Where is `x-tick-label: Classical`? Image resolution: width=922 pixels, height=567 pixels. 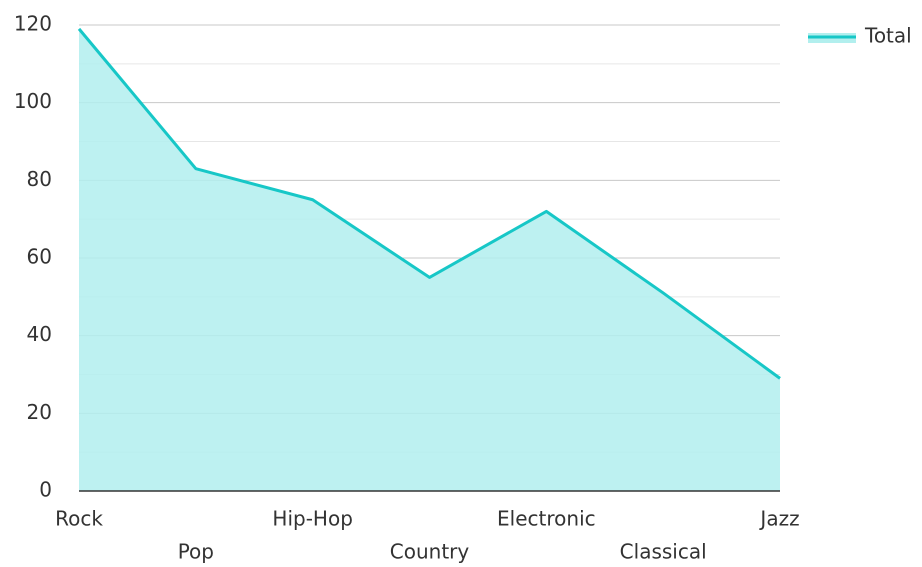
x-tick-label: Classical is located at coordinates (663, 552).